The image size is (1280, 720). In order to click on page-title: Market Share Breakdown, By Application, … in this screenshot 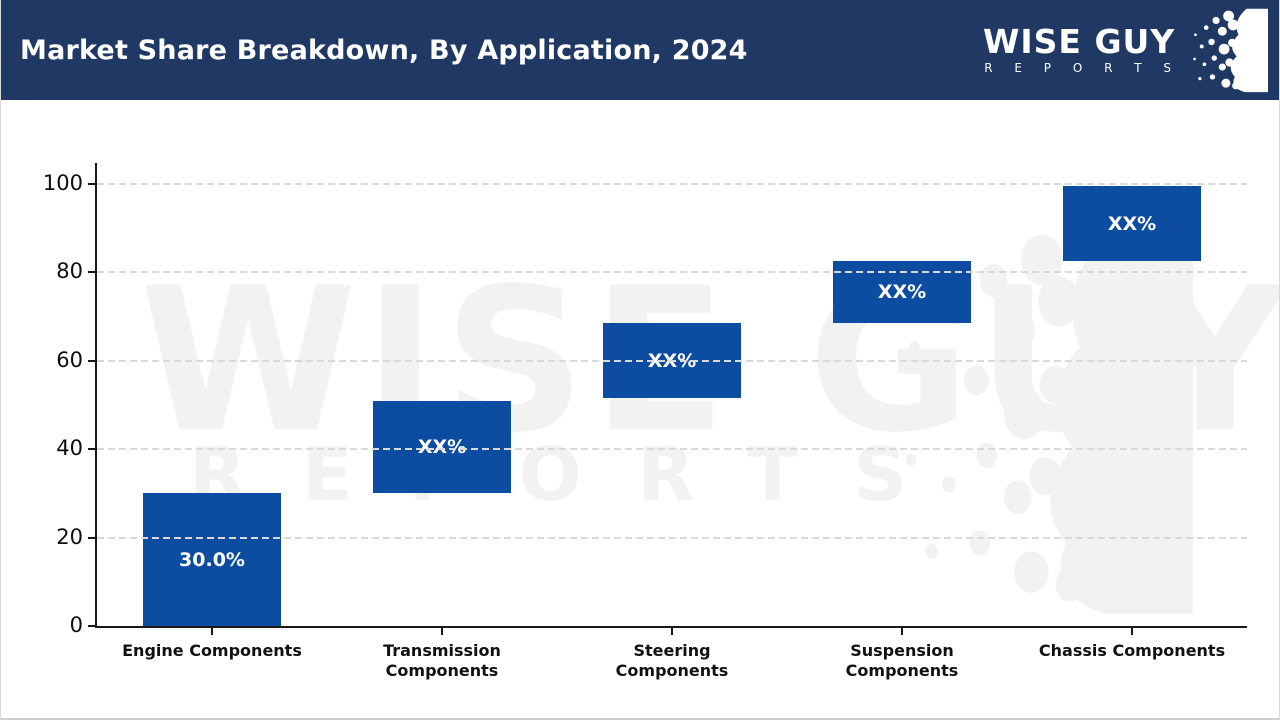, I will do `click(384, 50)`.